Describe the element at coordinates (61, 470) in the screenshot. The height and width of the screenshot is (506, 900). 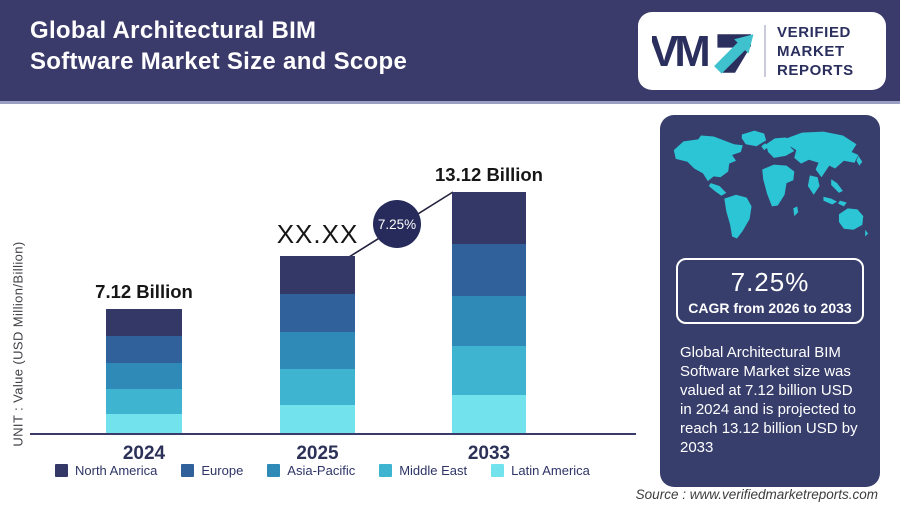
I see `legend-swatch-north-america` at that location.